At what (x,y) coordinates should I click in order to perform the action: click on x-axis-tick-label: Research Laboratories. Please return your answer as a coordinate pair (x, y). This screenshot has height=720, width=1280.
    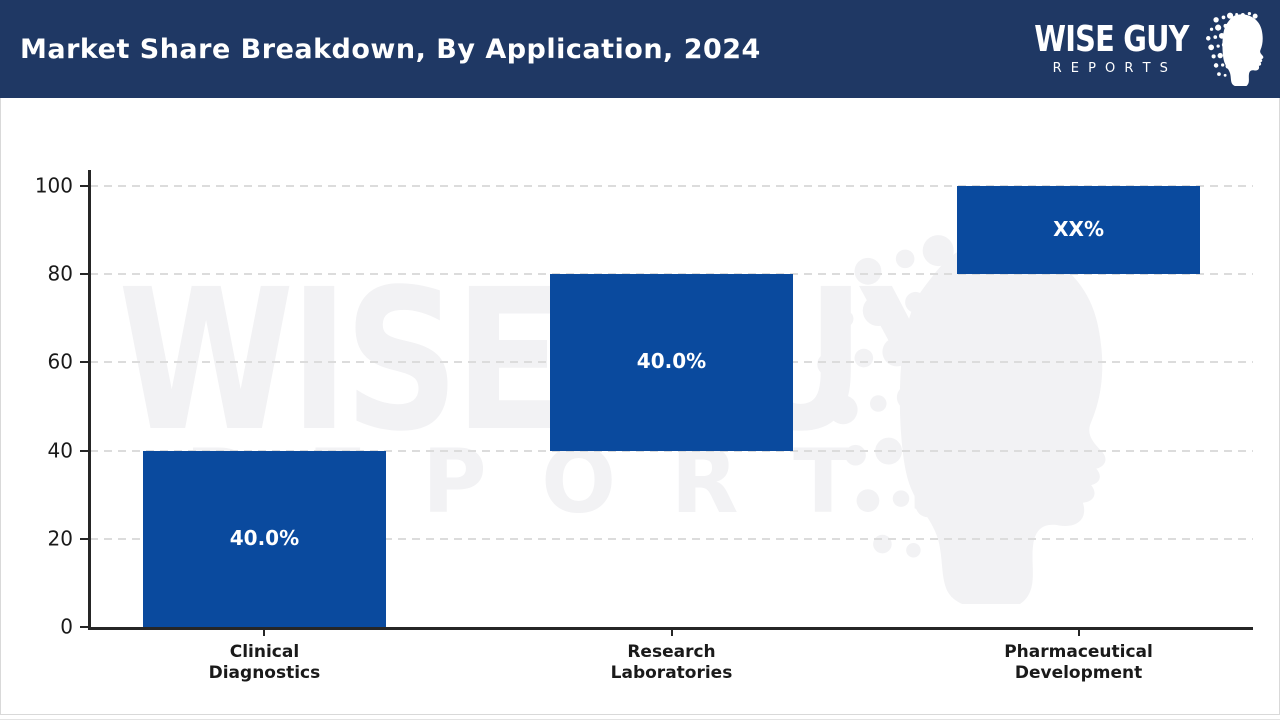
    Looking at the image, I should click on (672, 663).